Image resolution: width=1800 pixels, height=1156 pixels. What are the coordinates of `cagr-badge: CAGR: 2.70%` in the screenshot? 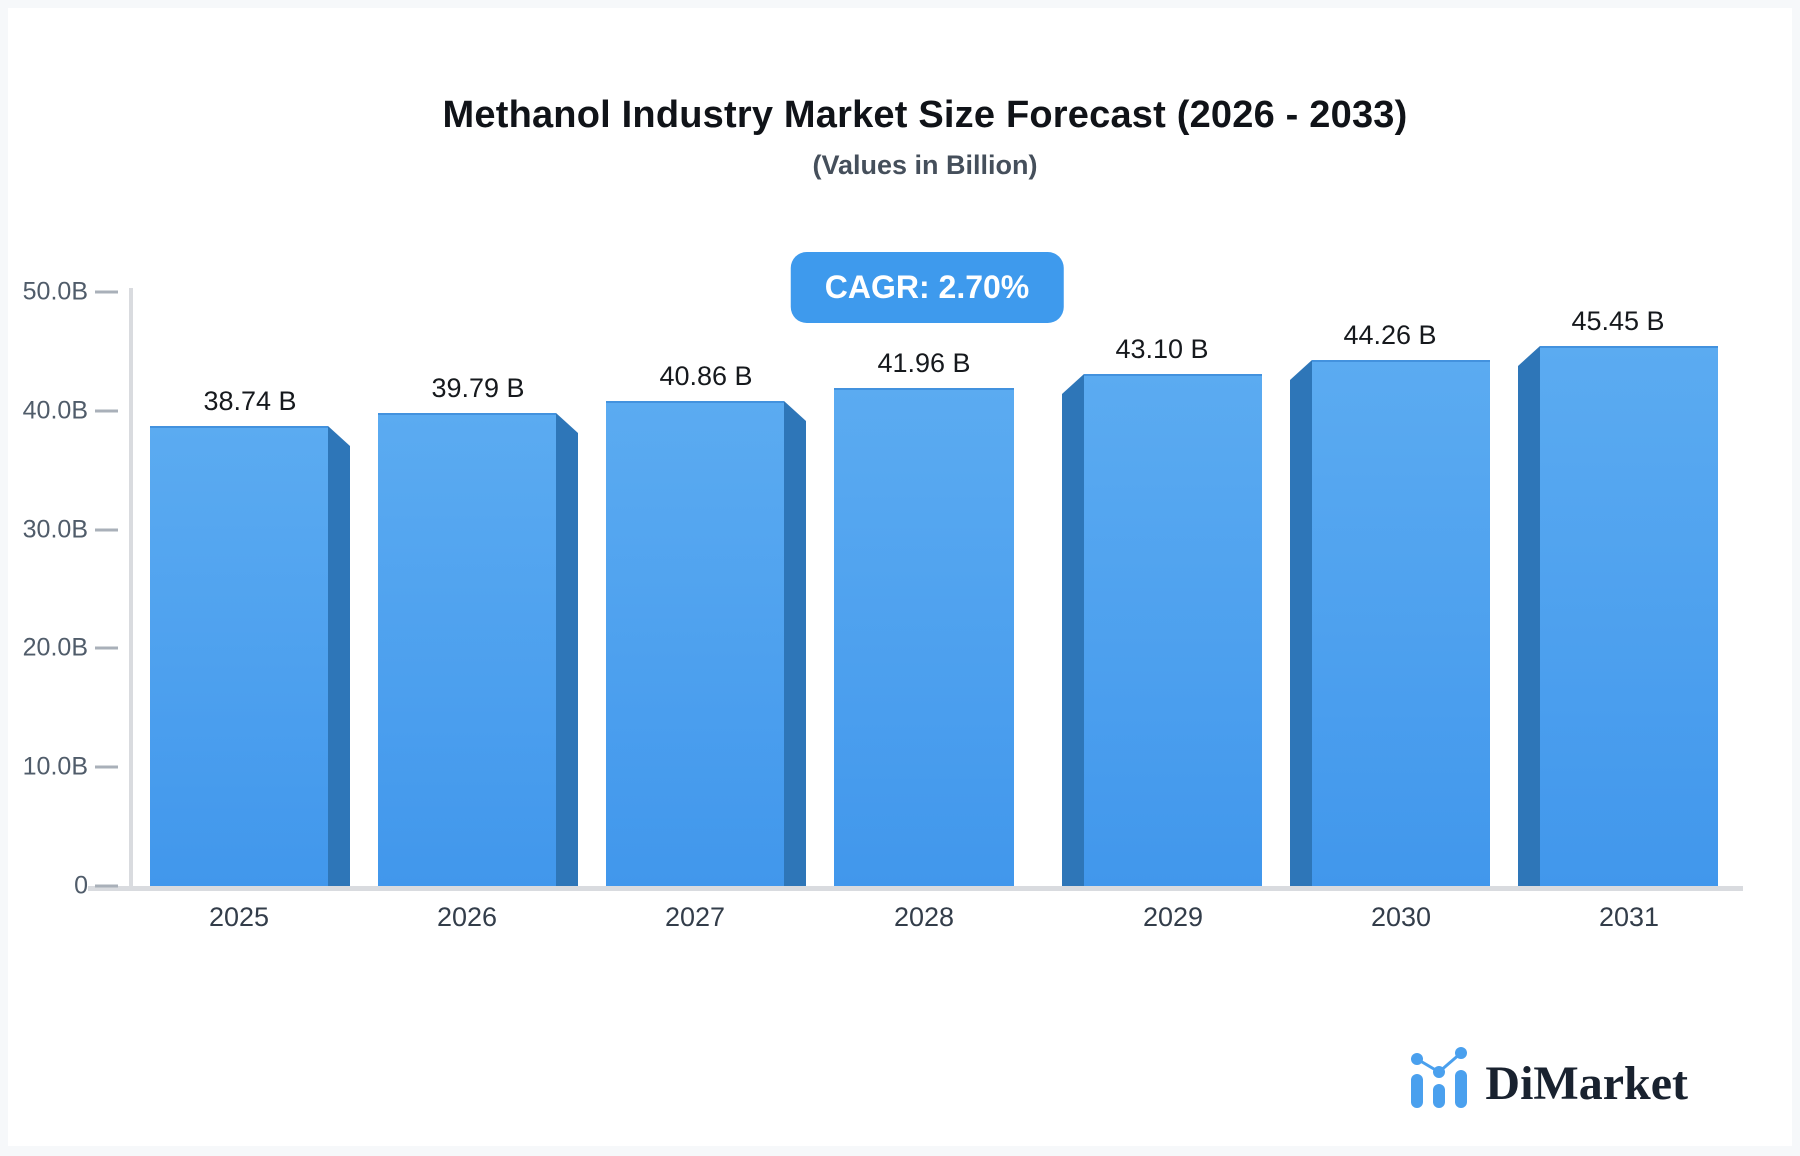 It's located at (927, 287).